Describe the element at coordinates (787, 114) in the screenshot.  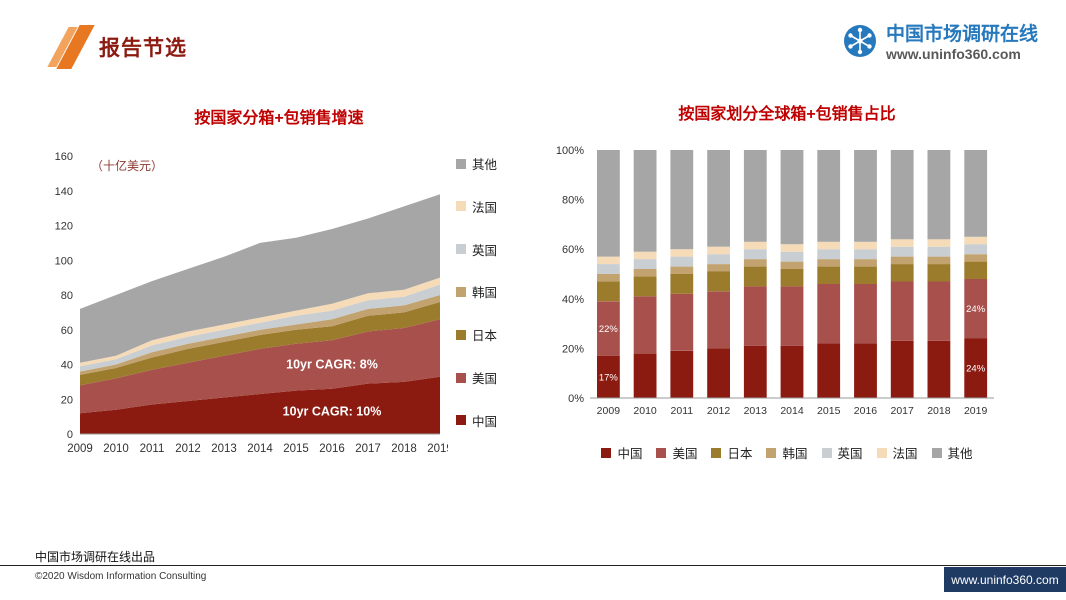
I see `bar-chart-title: 按国家划分全球箱+包销售占比` at that location.